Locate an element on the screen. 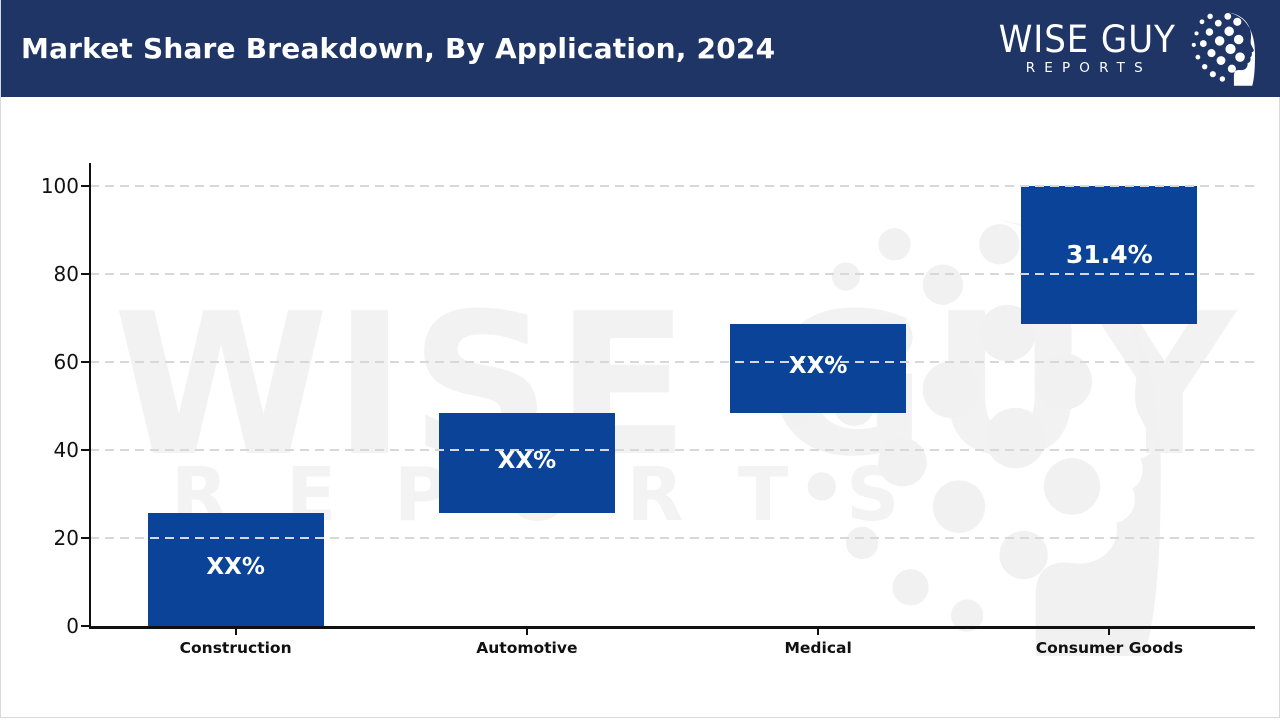  y-tick-label: 40 is located at coordinates (66, 450).